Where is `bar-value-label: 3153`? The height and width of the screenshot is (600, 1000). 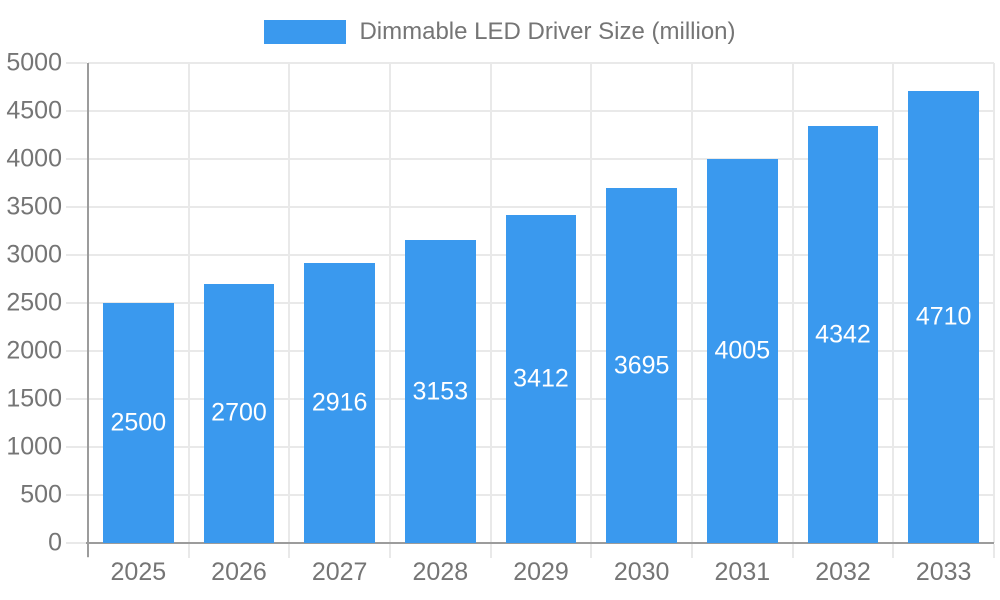 bar-value-label: 3153 is located at coordinates (440, 391).